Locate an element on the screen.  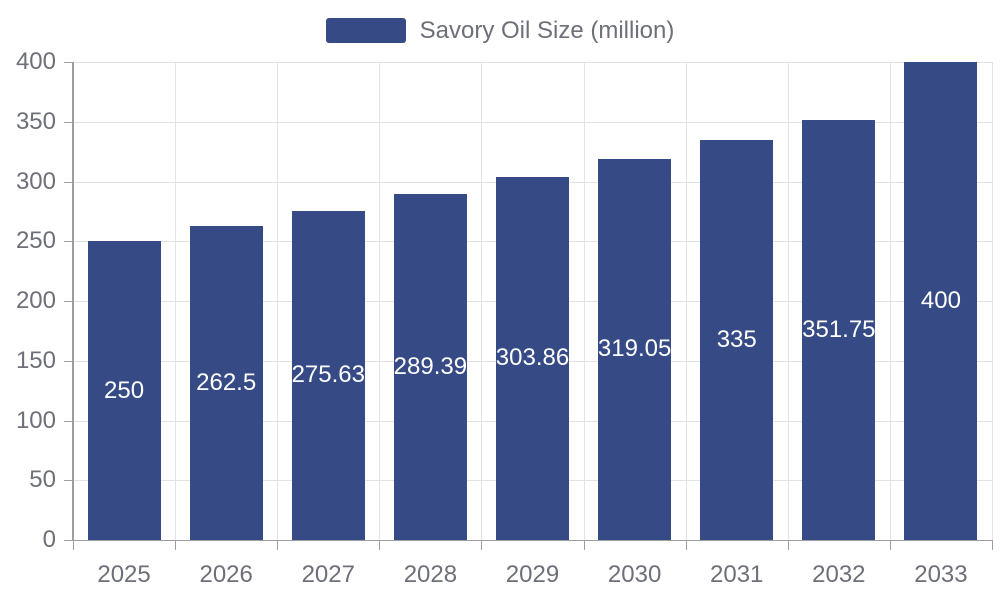
x-axis-tick-label: 2033 is located at coordinates (941, 574).